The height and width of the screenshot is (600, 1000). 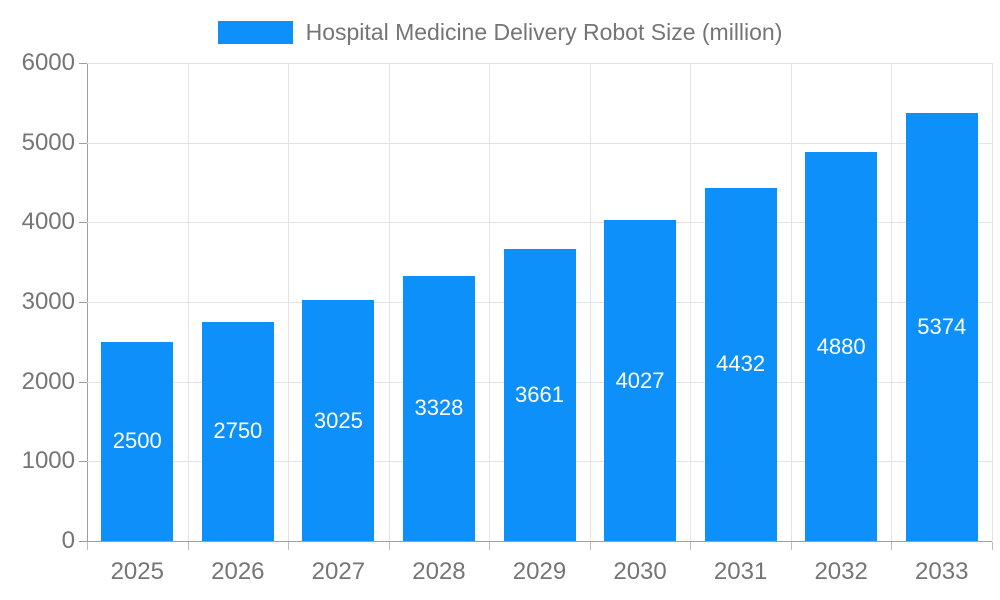 I want to click on y-axis-tick-label: 6000, so click(x=48, y=62).